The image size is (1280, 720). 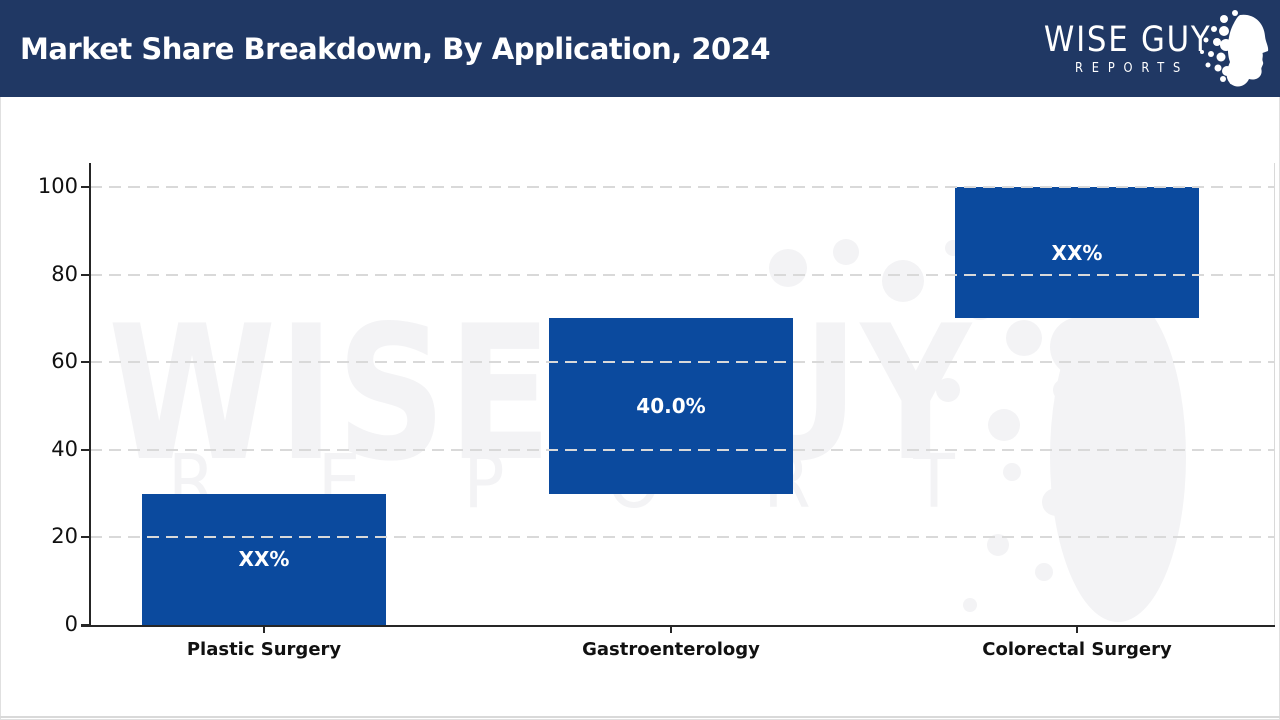 What do you see at coordinates (90, 395) in the screenshot?
I see `y-axis-line` at bounding box center [90, 395].